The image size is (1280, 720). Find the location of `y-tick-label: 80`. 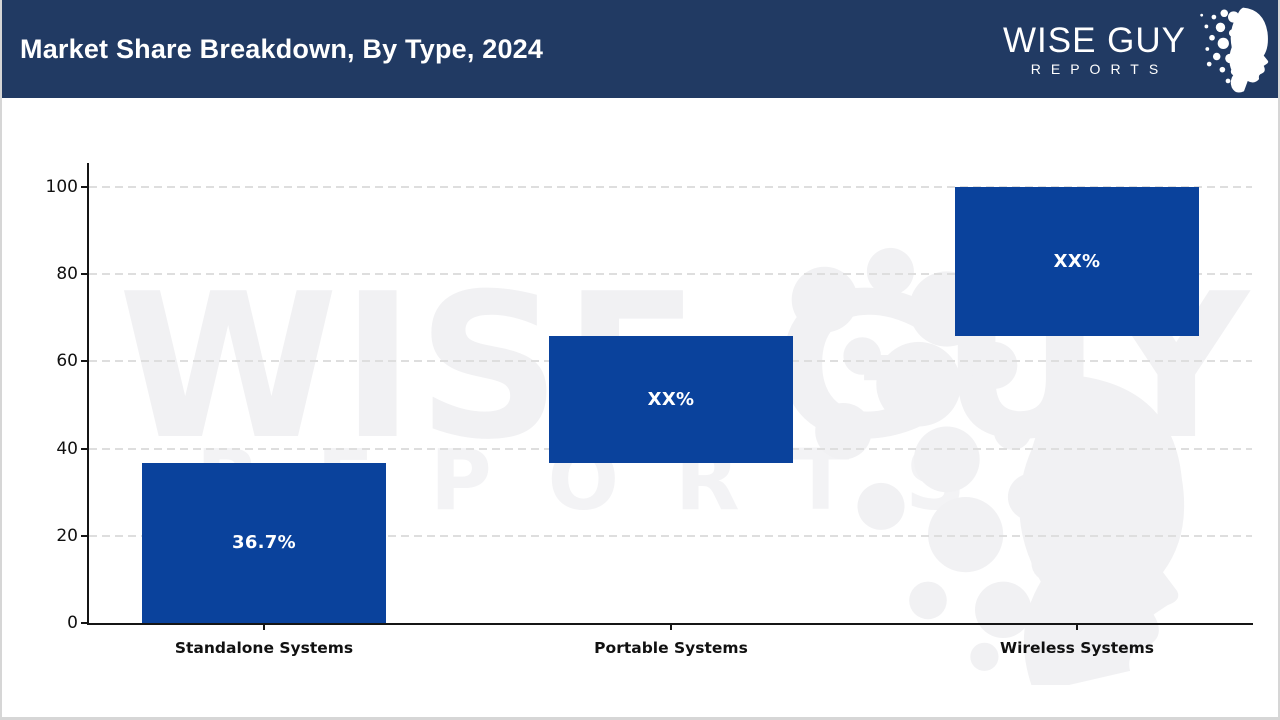

y-tick-label: 80 is located at coordinates (67, 274).